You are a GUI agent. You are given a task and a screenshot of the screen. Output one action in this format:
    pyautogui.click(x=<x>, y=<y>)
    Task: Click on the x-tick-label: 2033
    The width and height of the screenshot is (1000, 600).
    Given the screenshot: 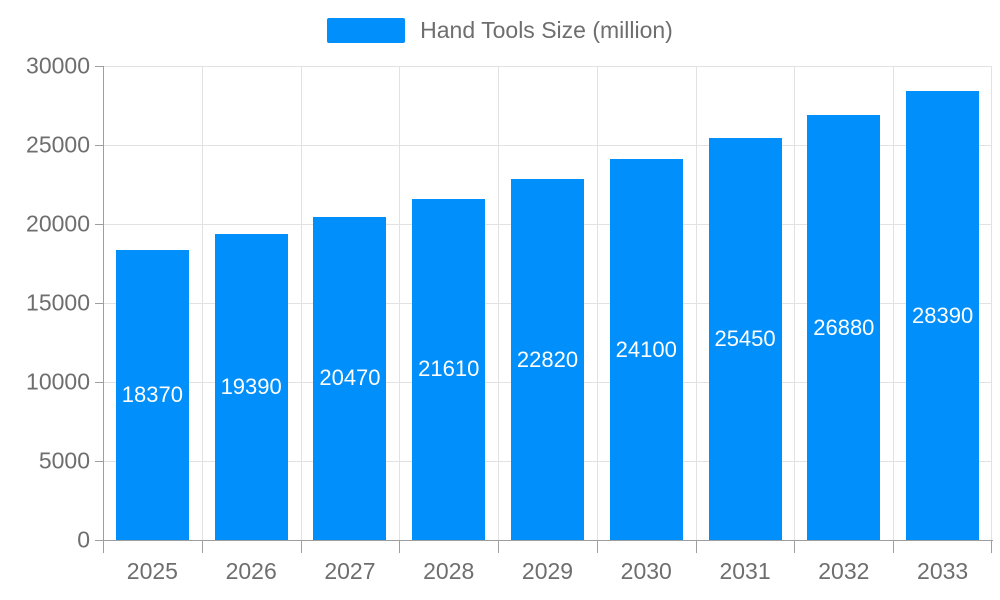 What is the action you would take?
    pyautogui.click(x=943, y=571)
    